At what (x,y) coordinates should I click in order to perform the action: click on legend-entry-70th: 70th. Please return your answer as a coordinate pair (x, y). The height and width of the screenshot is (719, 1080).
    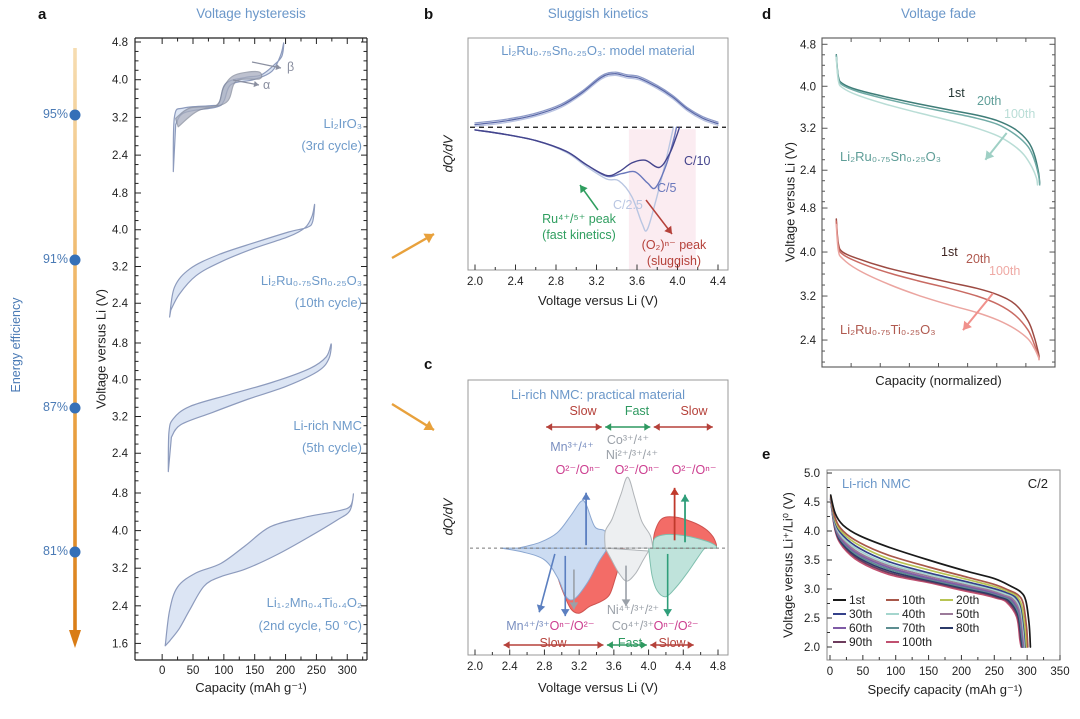
    Looking at the image, I should click on (905, 628).